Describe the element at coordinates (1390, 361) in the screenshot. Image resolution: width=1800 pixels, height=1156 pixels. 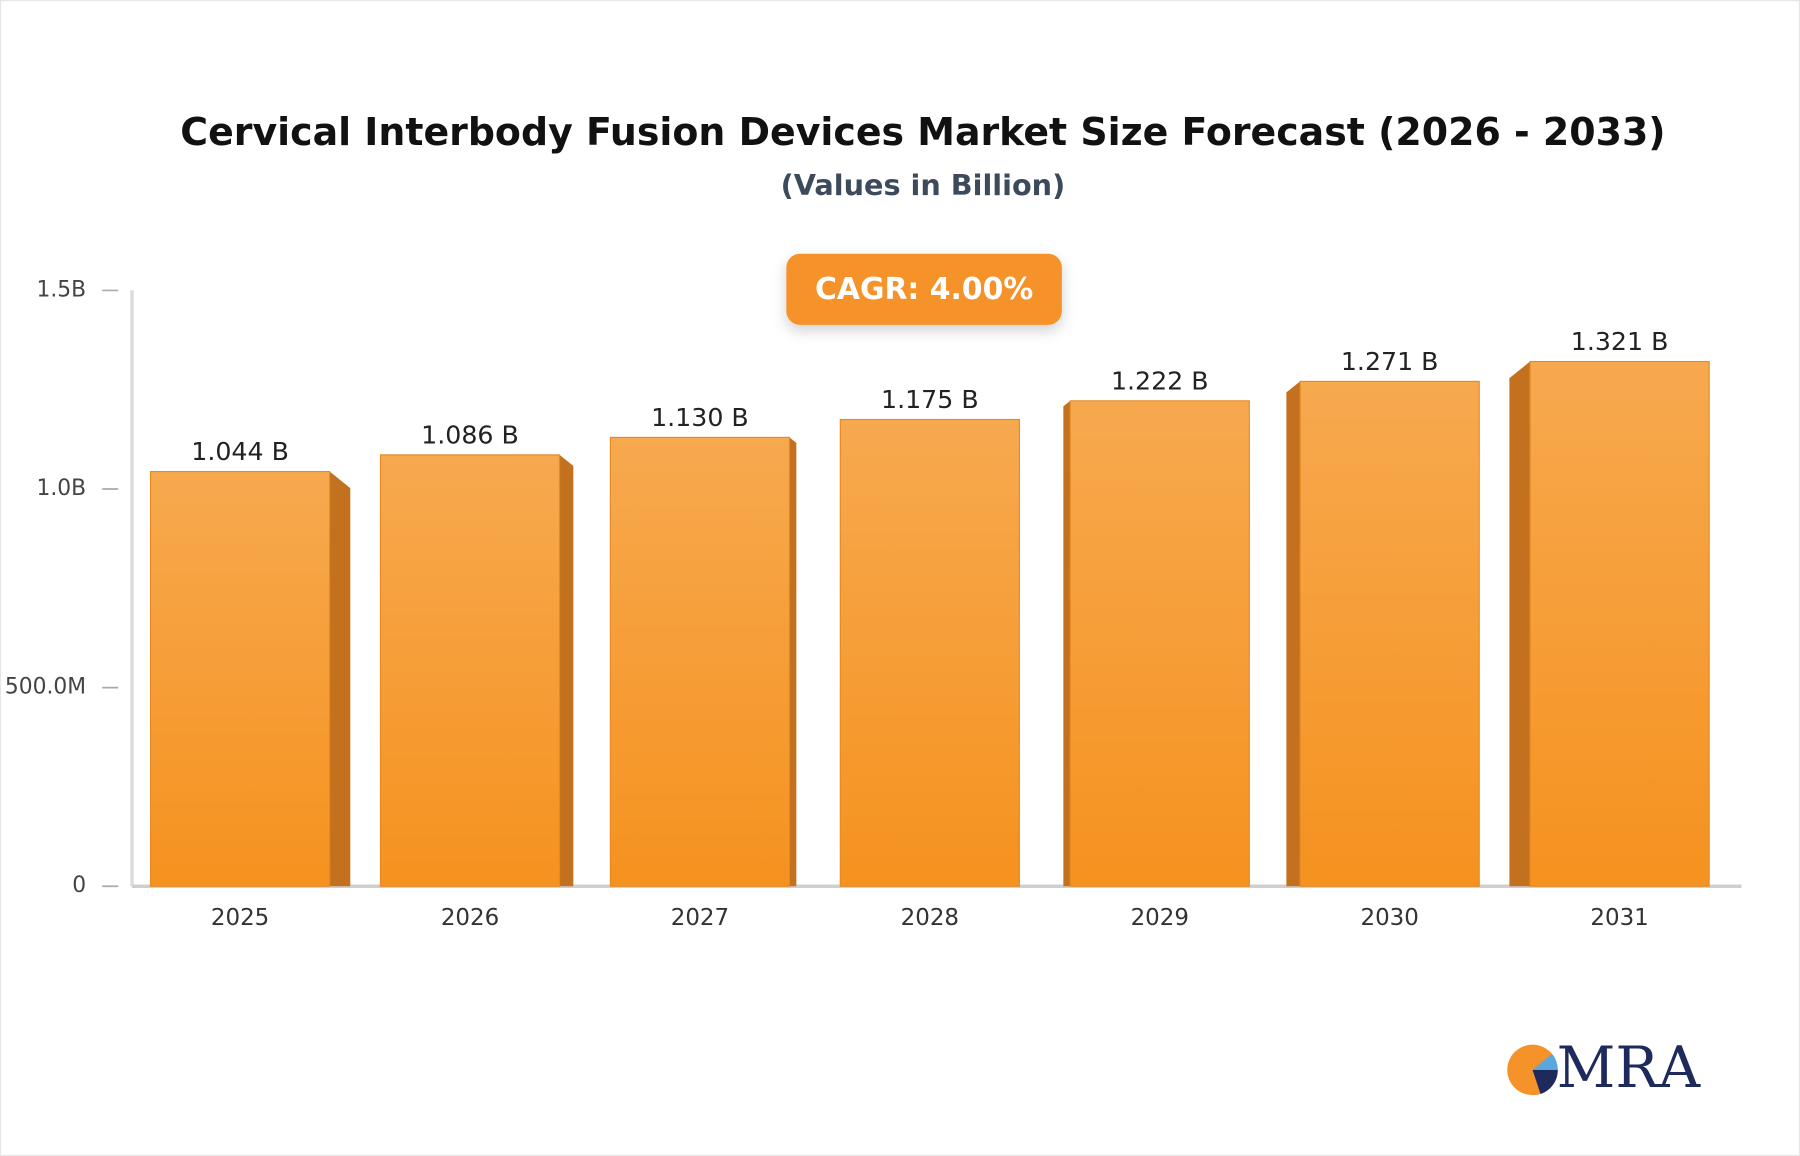
I see `value-label: 1.271 B` at that location.